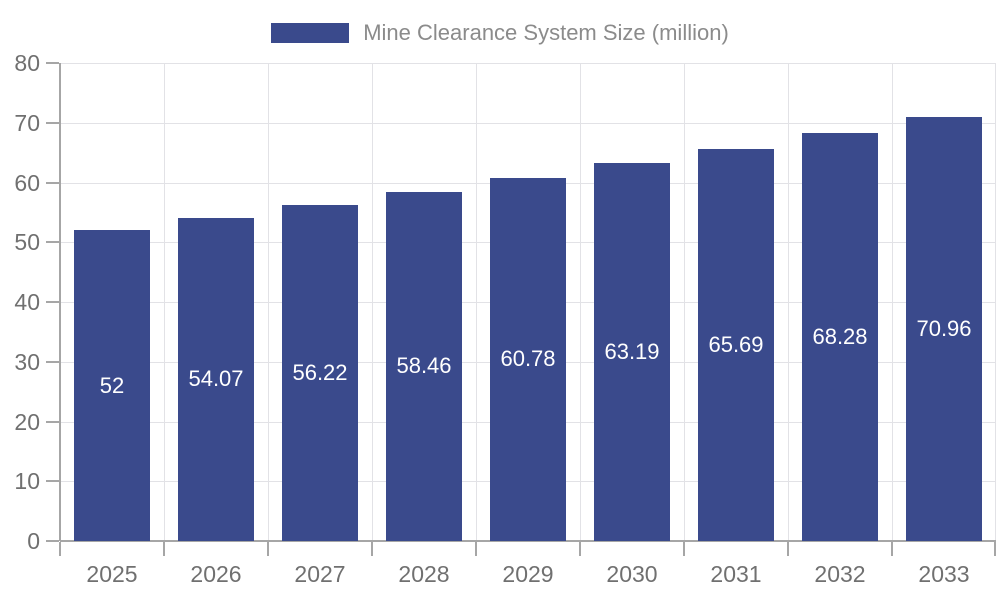  I want to click on bar-value-label: 60.78, so click(528, 359).